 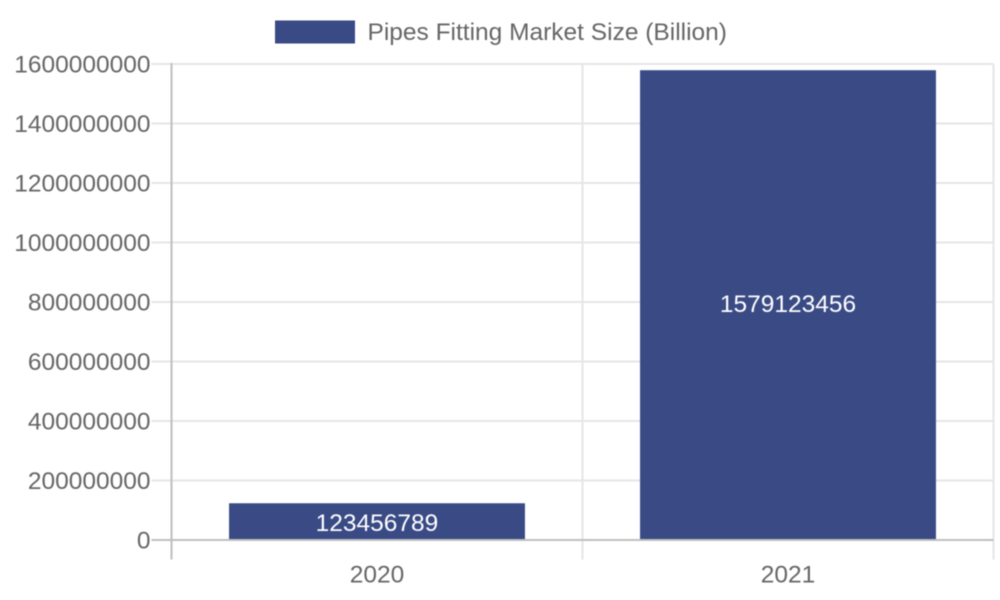 I want to click on svg-text: 800000000, so click(x=89, y=303).